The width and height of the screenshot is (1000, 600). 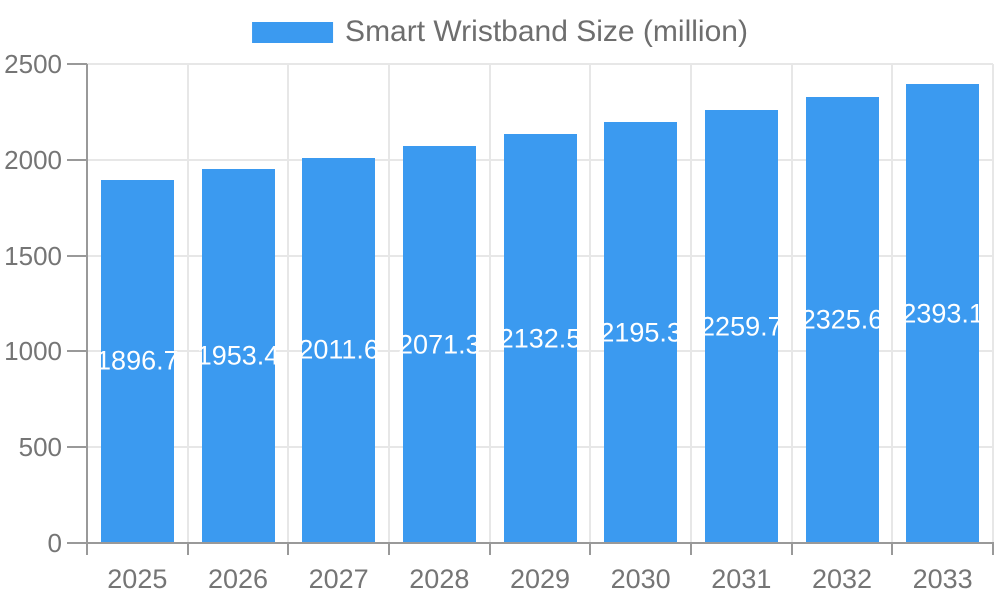 I want to click on x-tick-label: 2029, so click(x=540, y=579).